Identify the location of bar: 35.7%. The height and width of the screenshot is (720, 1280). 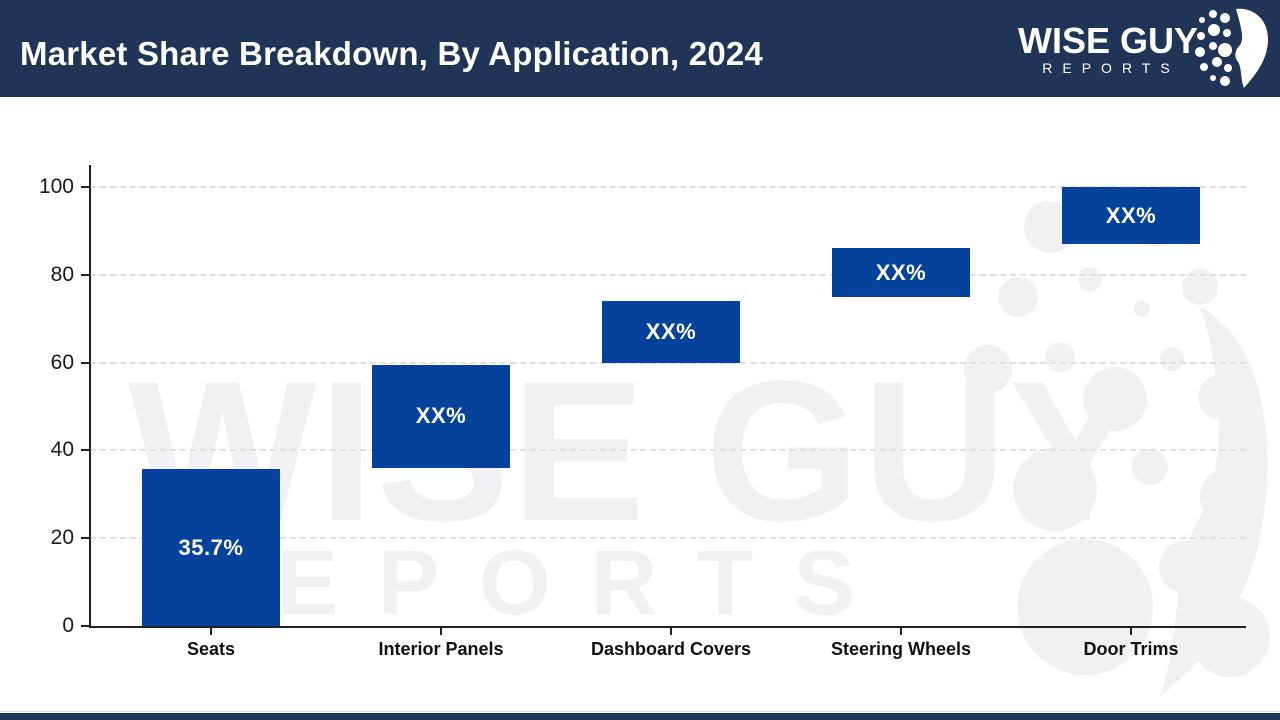
(211, 547).